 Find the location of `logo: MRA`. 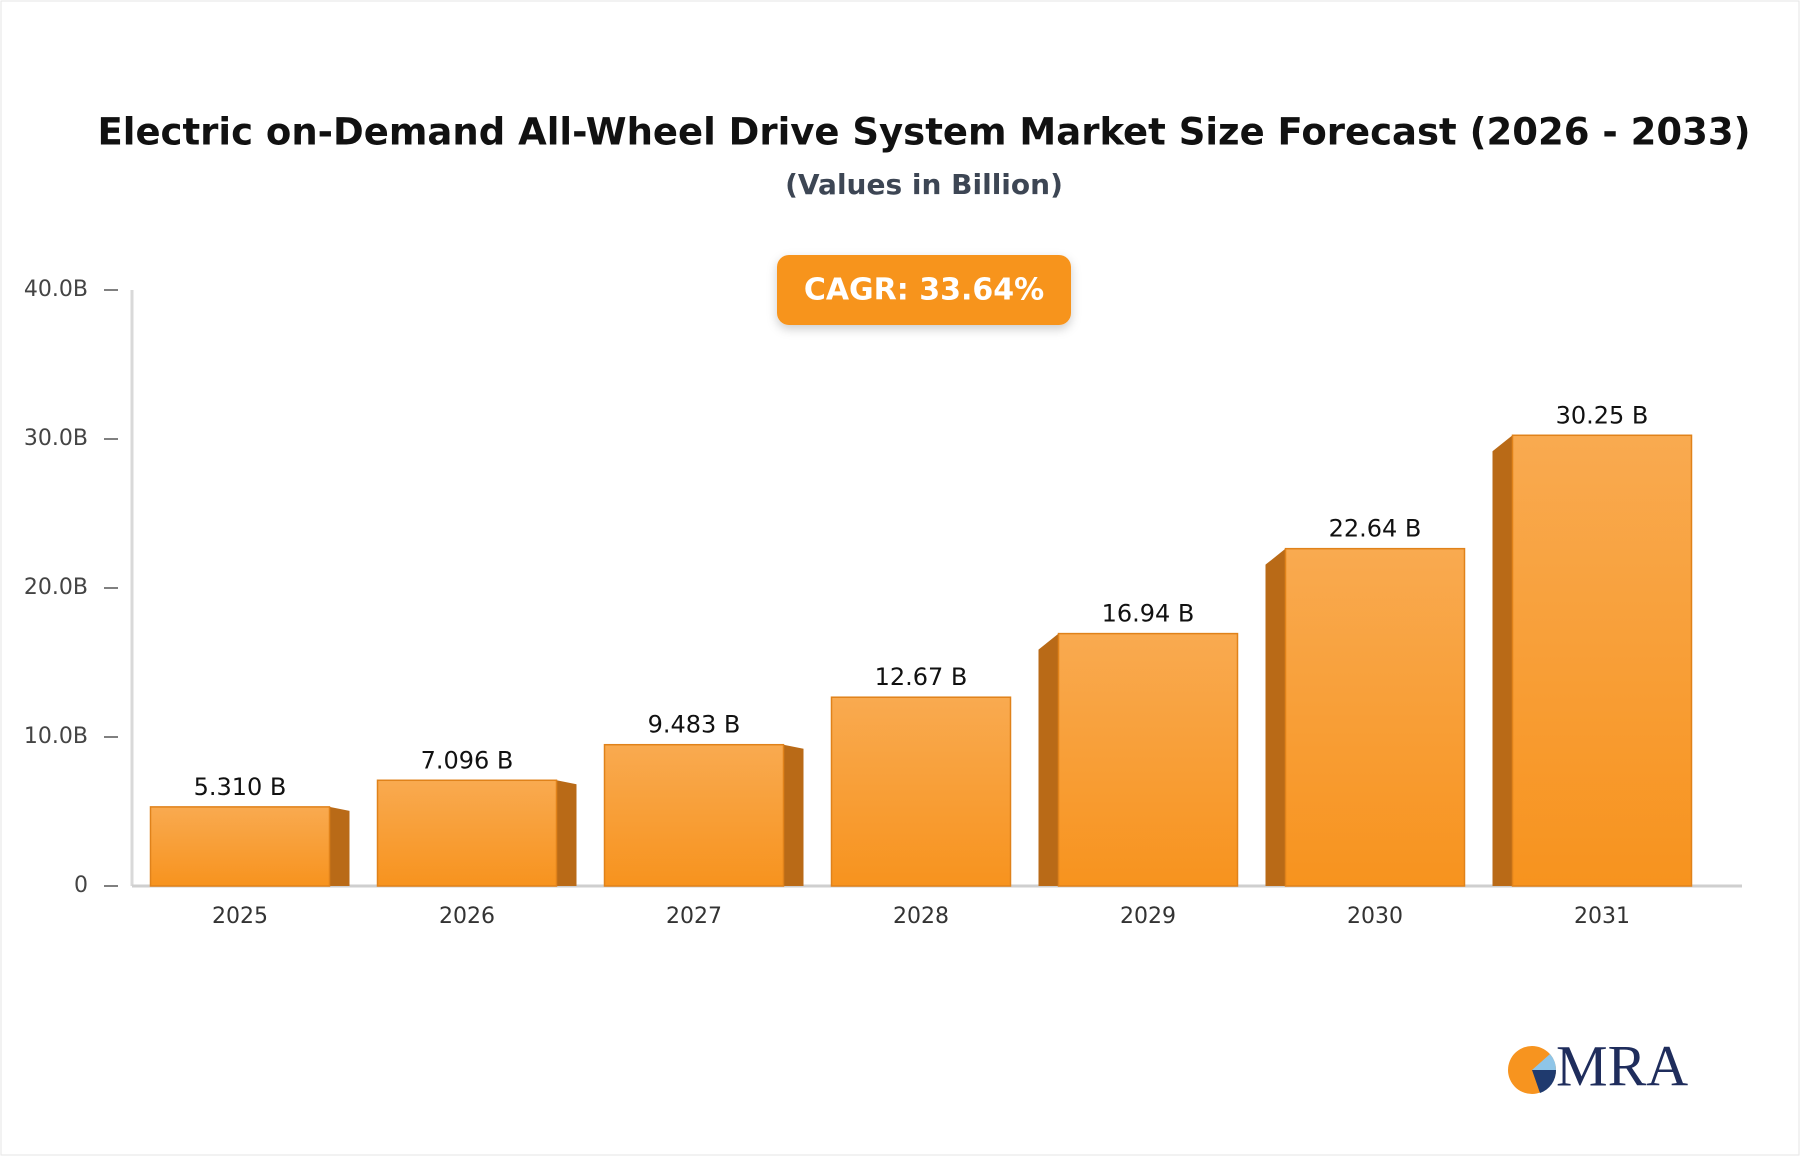

logo: MRA is located at coordinates (1598, 1065).